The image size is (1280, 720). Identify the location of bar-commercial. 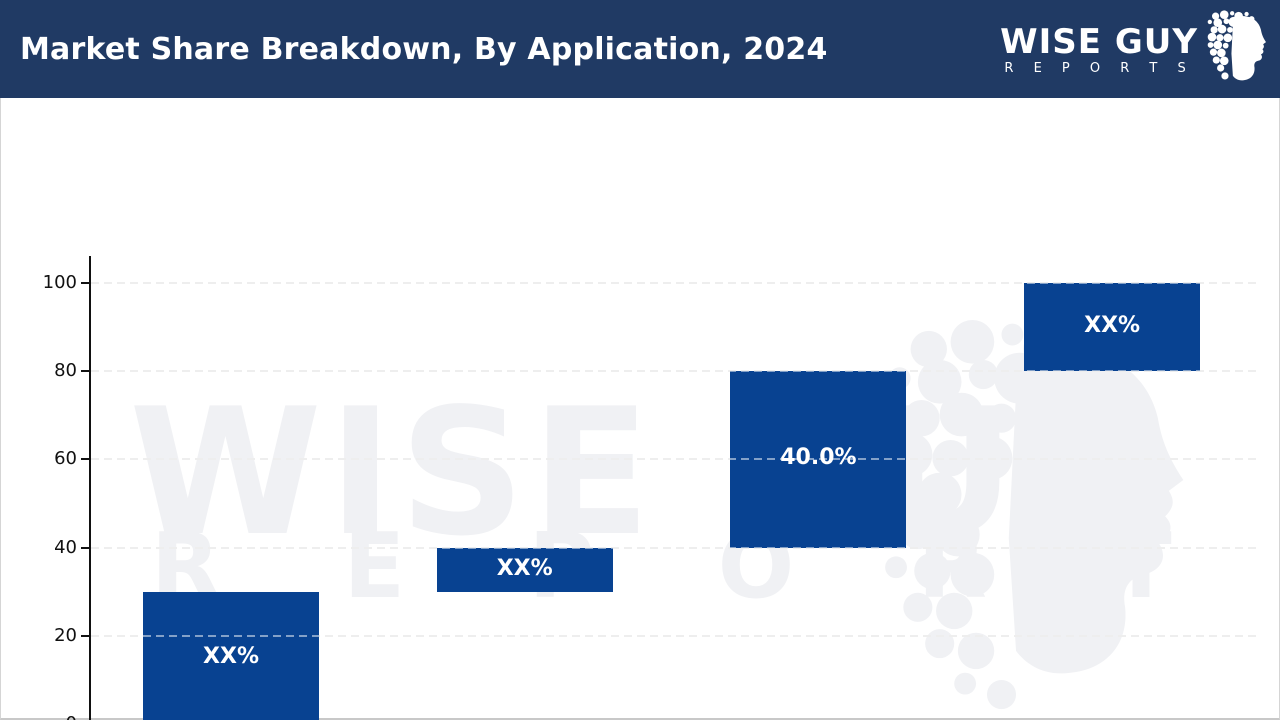
(231, 655).